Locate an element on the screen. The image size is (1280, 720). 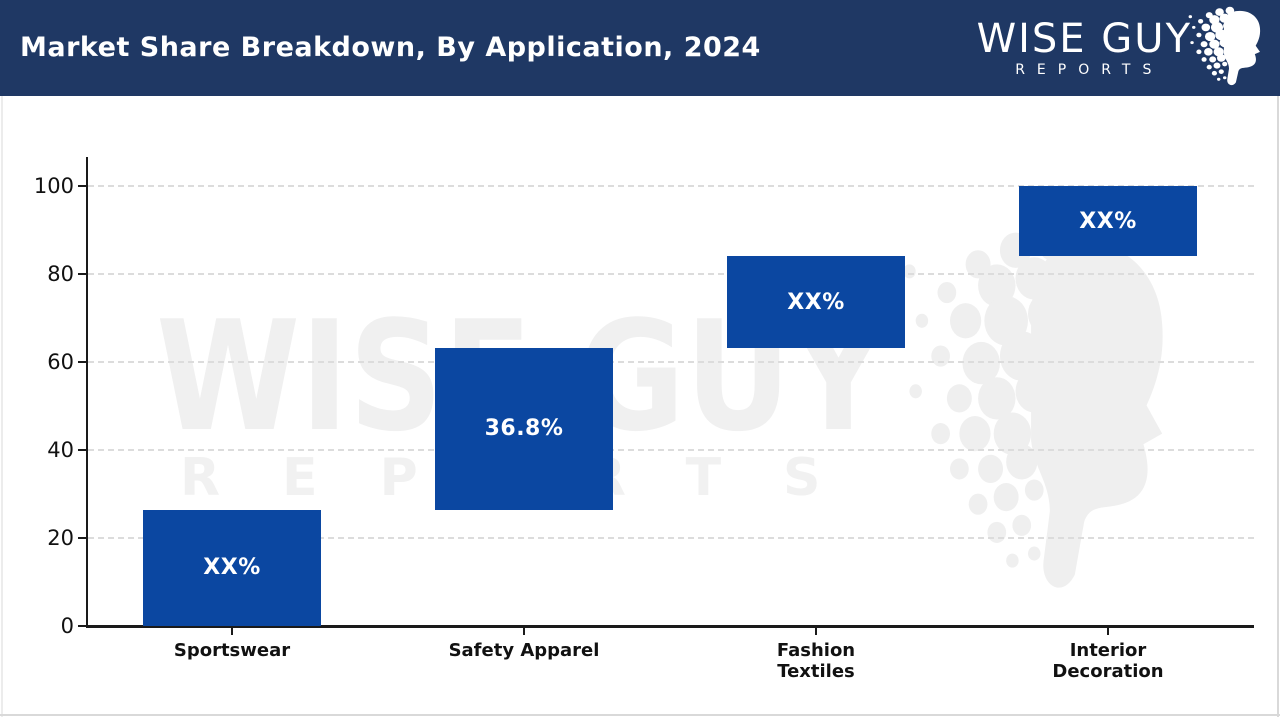
wiseguy-logo: WISE GUY REPORTS is located at coordinates (1121, 47).